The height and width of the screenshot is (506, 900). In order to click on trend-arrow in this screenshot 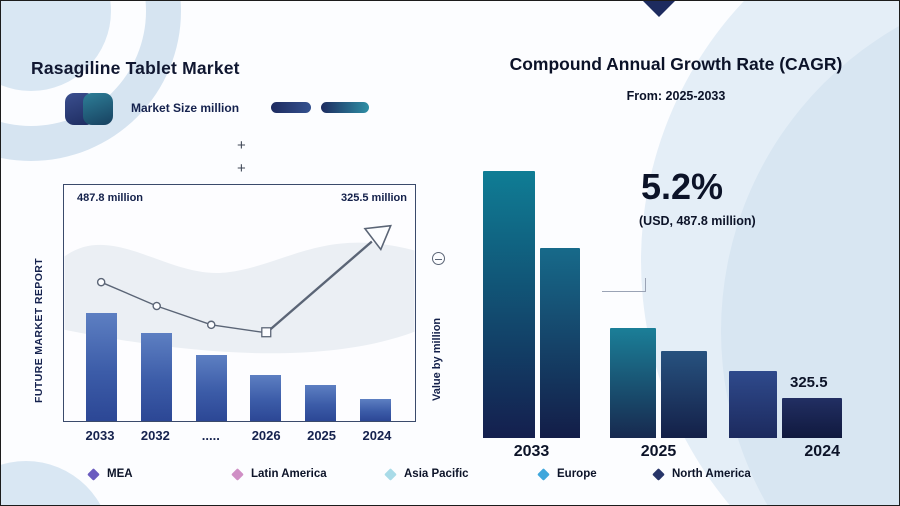, I will do `click(244, 281)`.